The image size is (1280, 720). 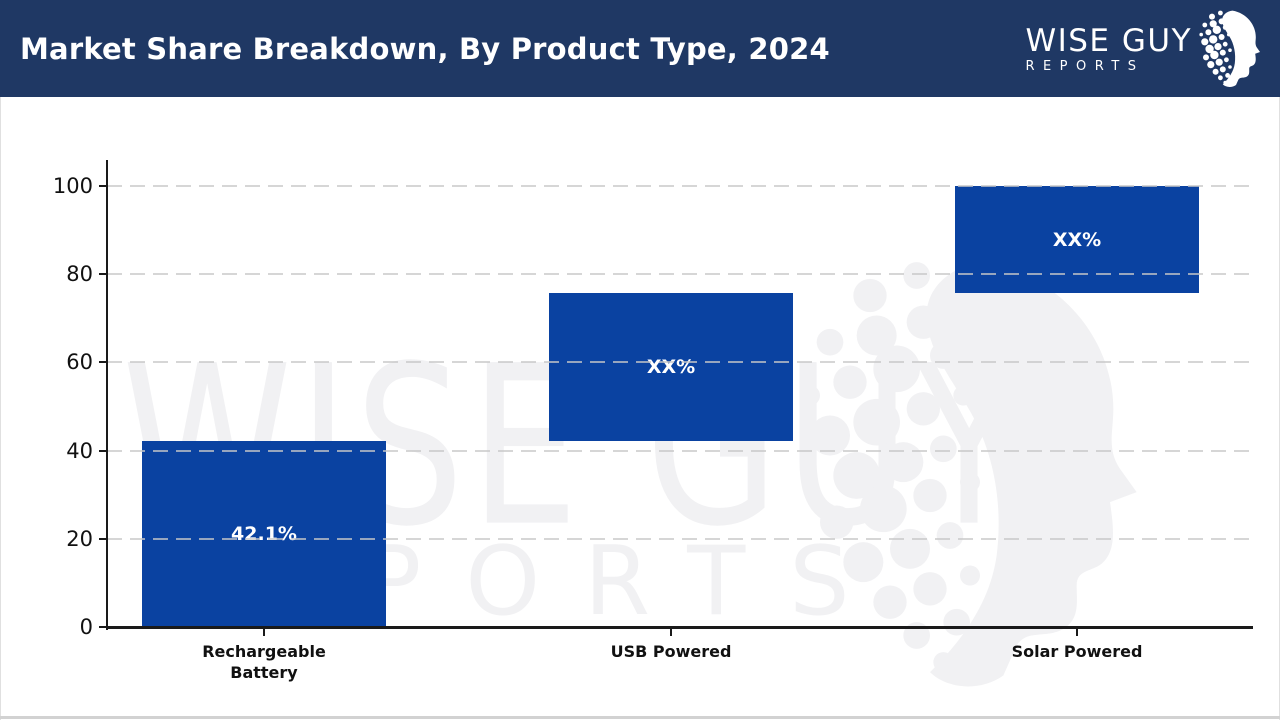 I want to click on x-axis-line, so click(x=679, y=627).